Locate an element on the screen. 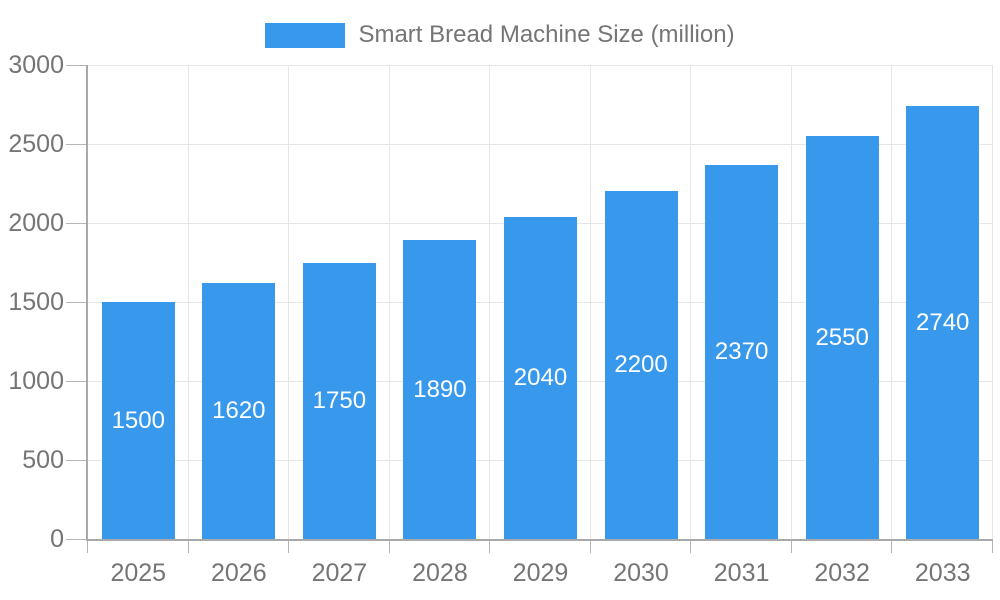  bar-value-label: 1500 is located at coordinates (138, 420).